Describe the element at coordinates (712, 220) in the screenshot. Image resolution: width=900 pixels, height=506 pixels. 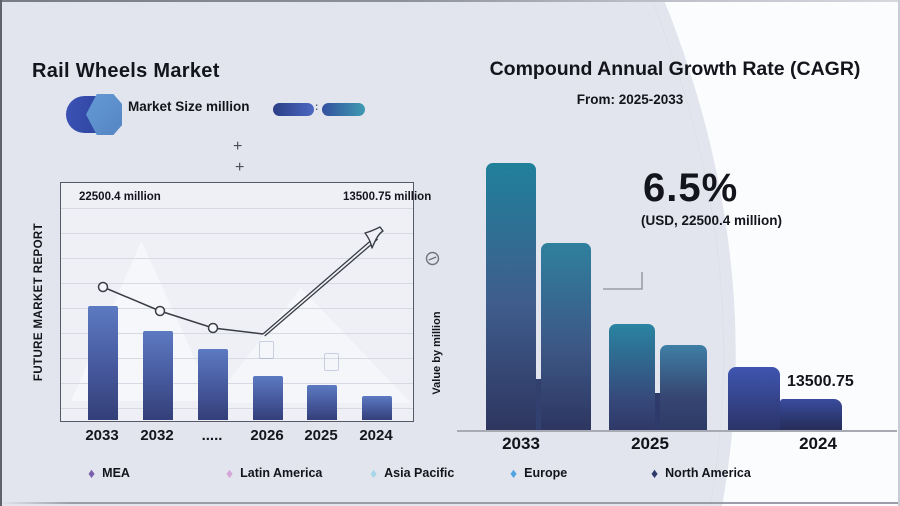
I see `cagr-detail: (USD, 22500.4 million)` at that location.